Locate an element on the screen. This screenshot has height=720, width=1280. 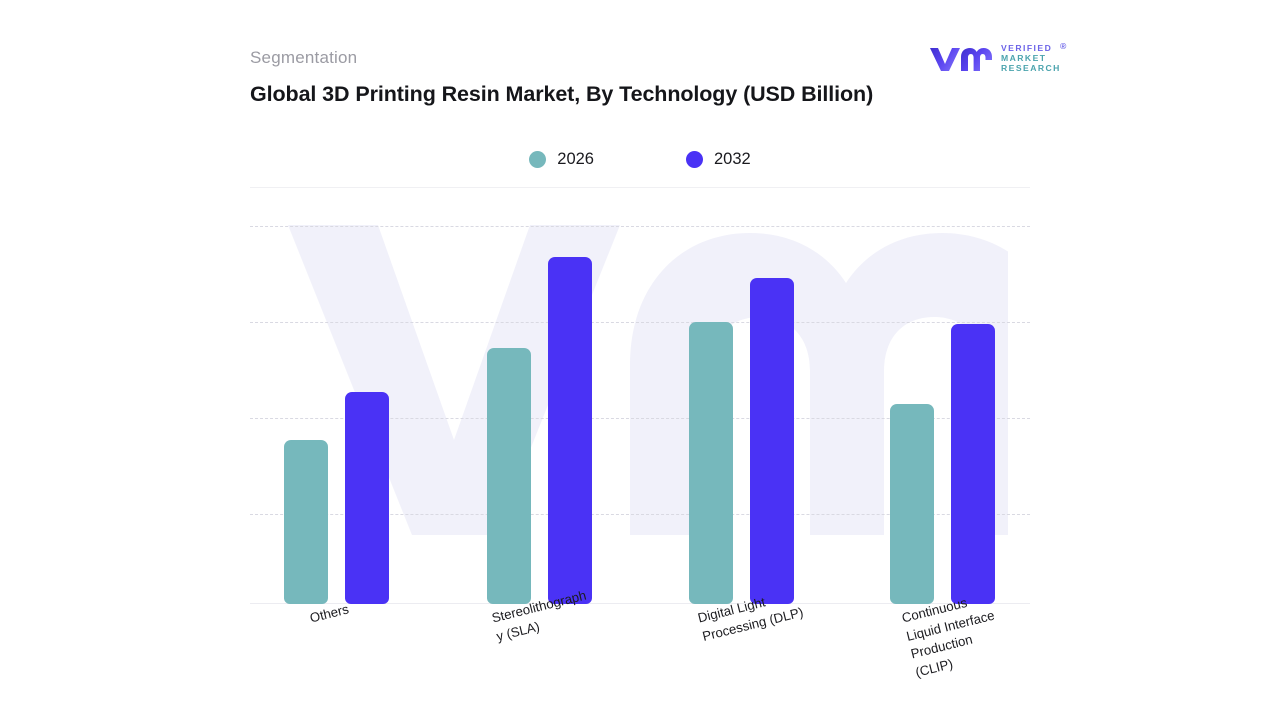
legend-label: 2026 is located at coordinates (575, 159).